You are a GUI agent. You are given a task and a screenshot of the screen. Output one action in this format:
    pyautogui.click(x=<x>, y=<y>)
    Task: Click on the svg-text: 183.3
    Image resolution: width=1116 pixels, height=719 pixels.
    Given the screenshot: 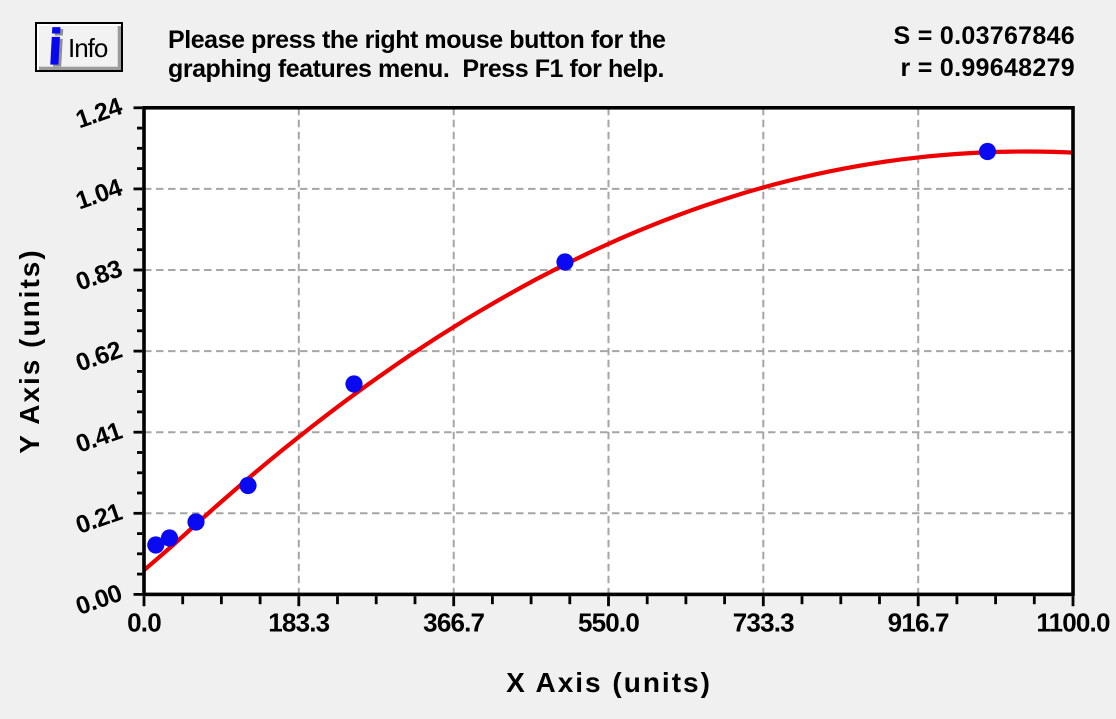 What is the action you would take?
    pyautogui.click(x=298, y=623)
    